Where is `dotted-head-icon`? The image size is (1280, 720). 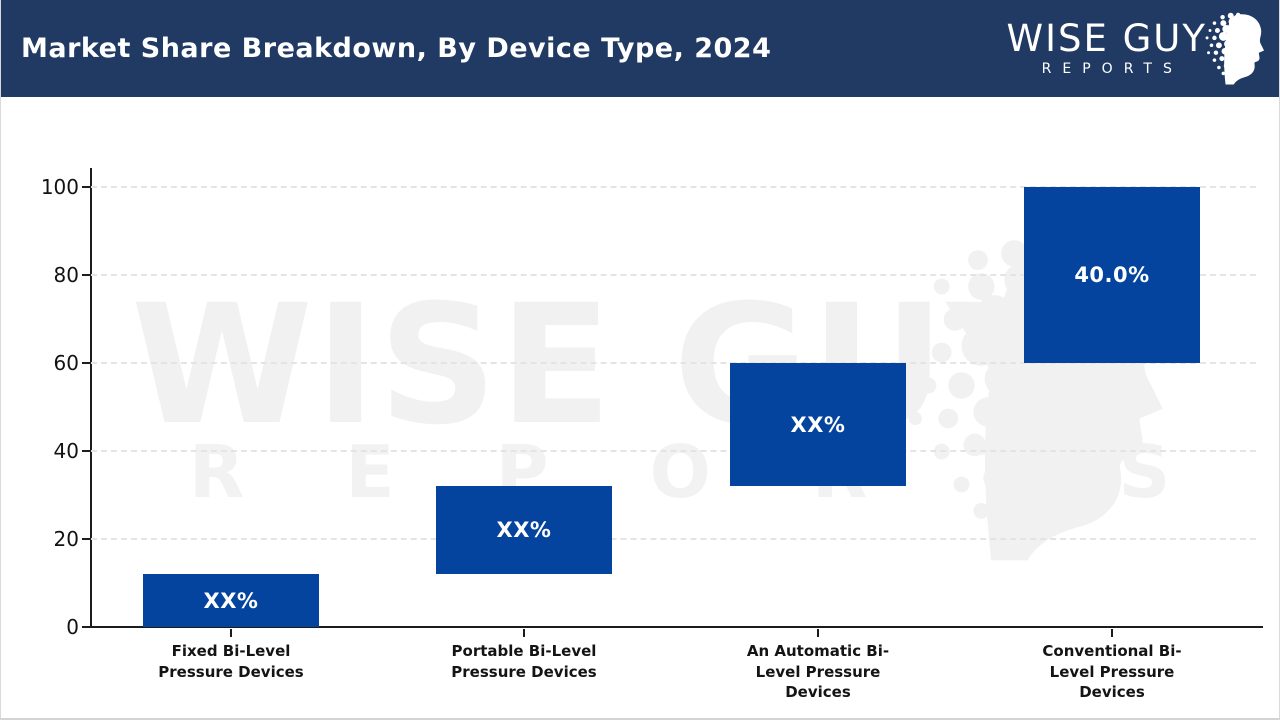
dotted-head-icon is located at coordinates (1235, 48).